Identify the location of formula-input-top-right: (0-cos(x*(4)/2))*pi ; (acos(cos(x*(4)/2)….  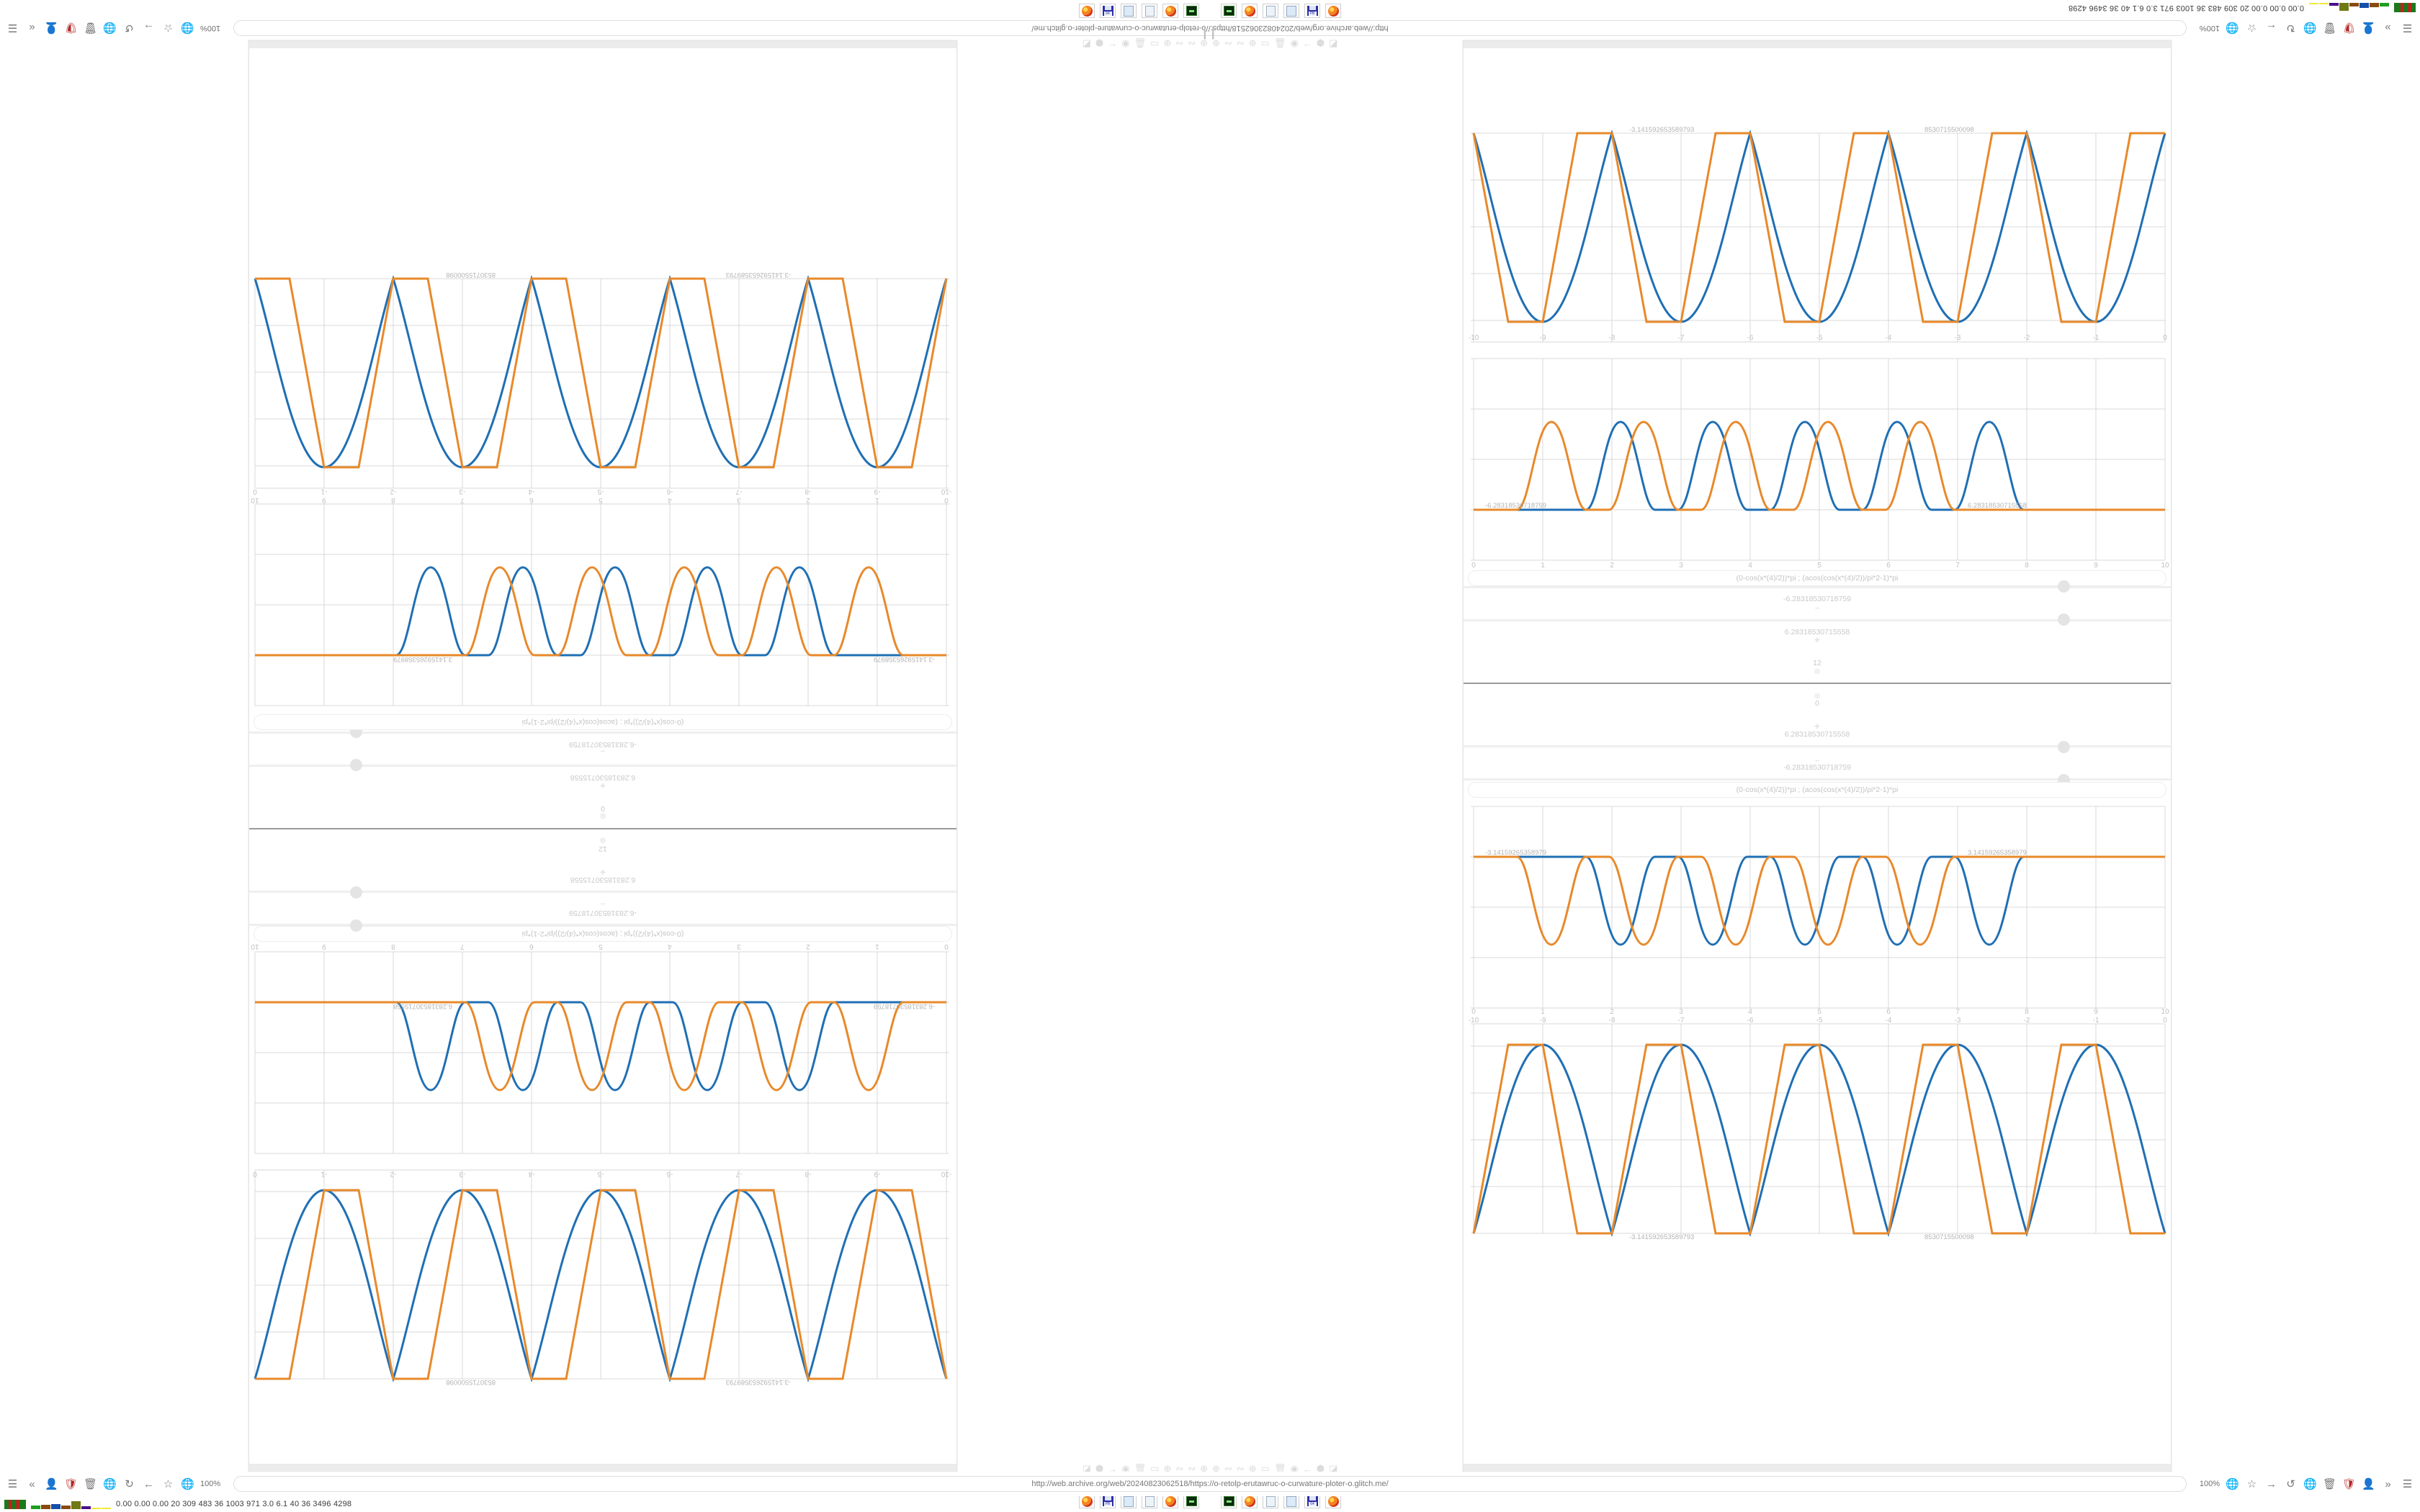
(1817, 578).